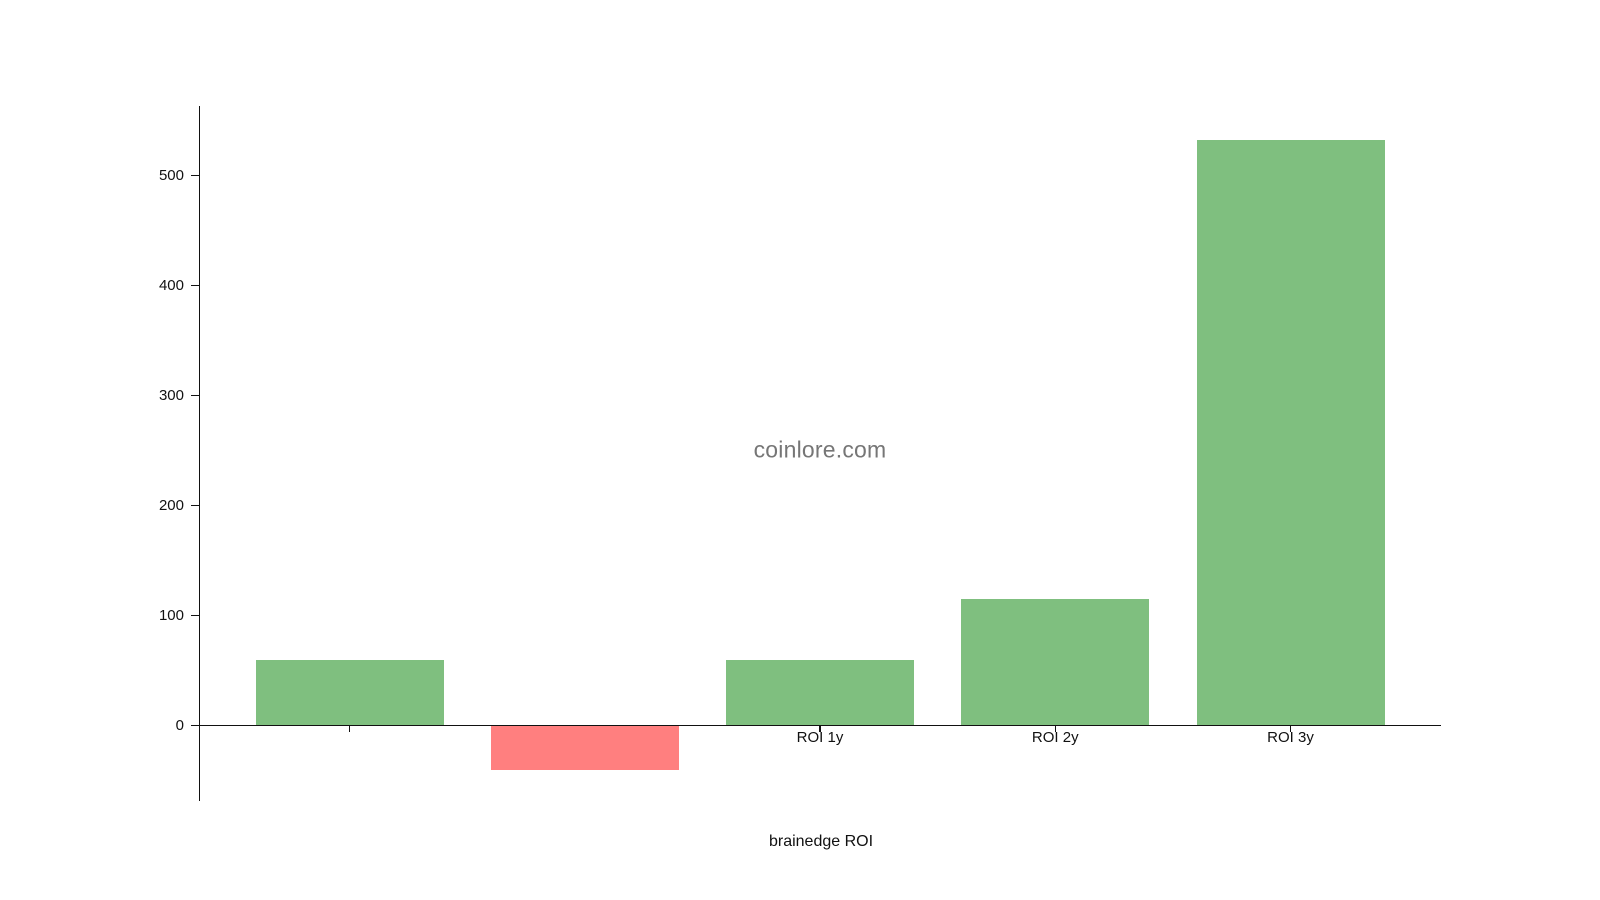  Describe the element at coordinates (171, 615) in the screenshot. I see `y-tick-label-100: 100` at that location.